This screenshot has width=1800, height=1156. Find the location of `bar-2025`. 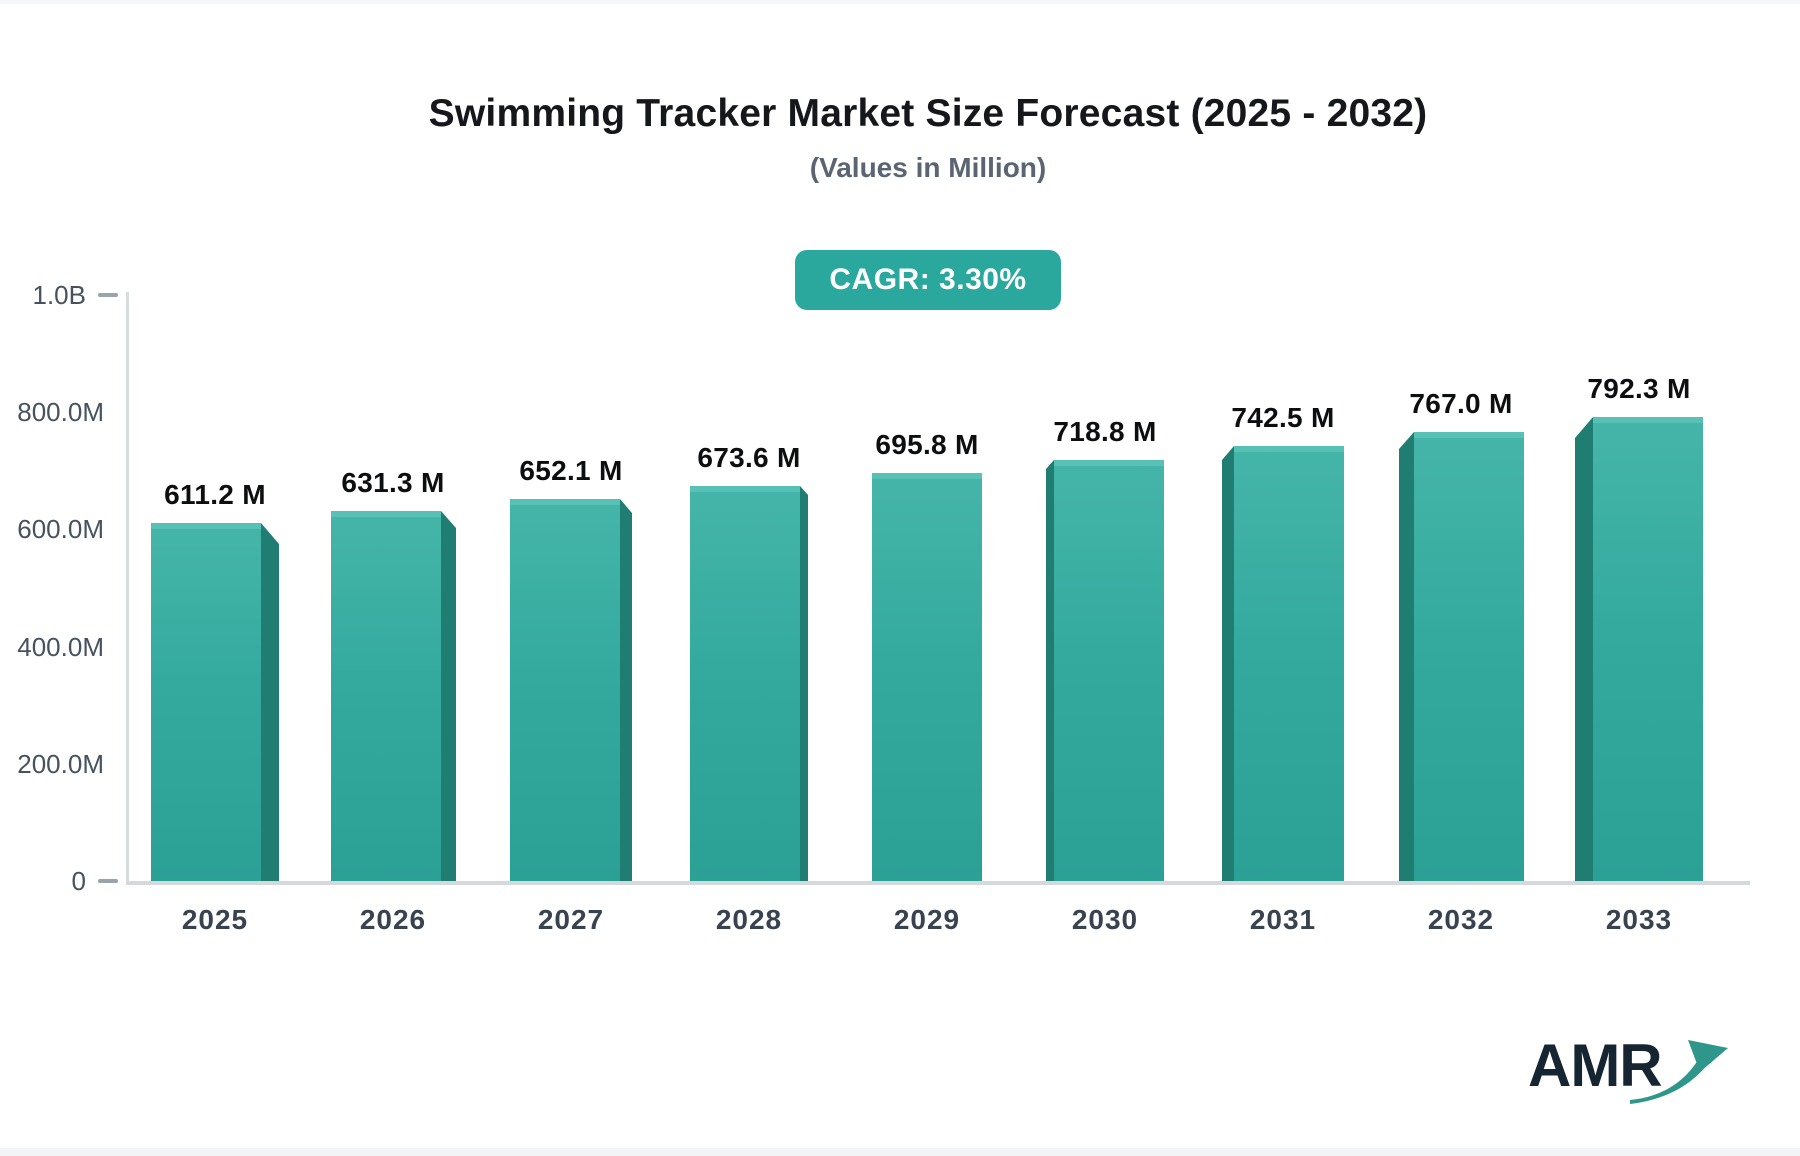

bar-2025 is located at coordinates (215, 702).